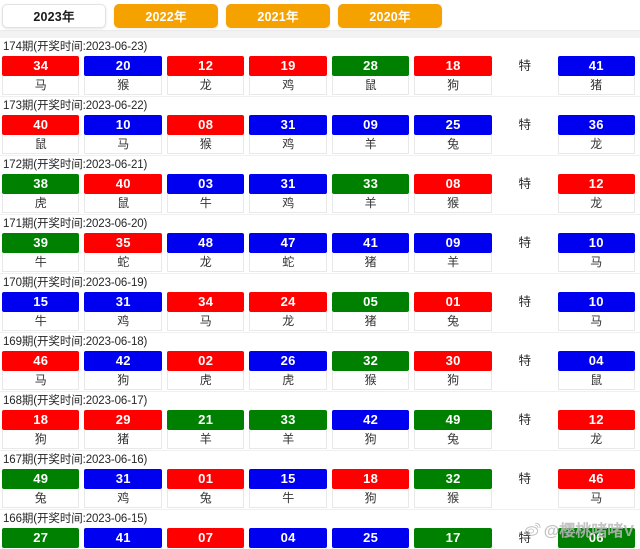  I want to click on ball-cell: 20 猴, so click(123, 75).